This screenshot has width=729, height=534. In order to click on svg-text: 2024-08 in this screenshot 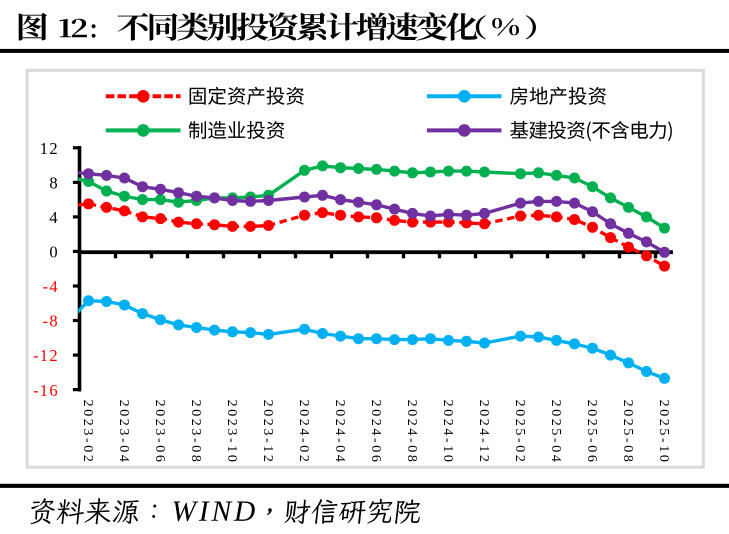, I will do `click(411, 432)`.